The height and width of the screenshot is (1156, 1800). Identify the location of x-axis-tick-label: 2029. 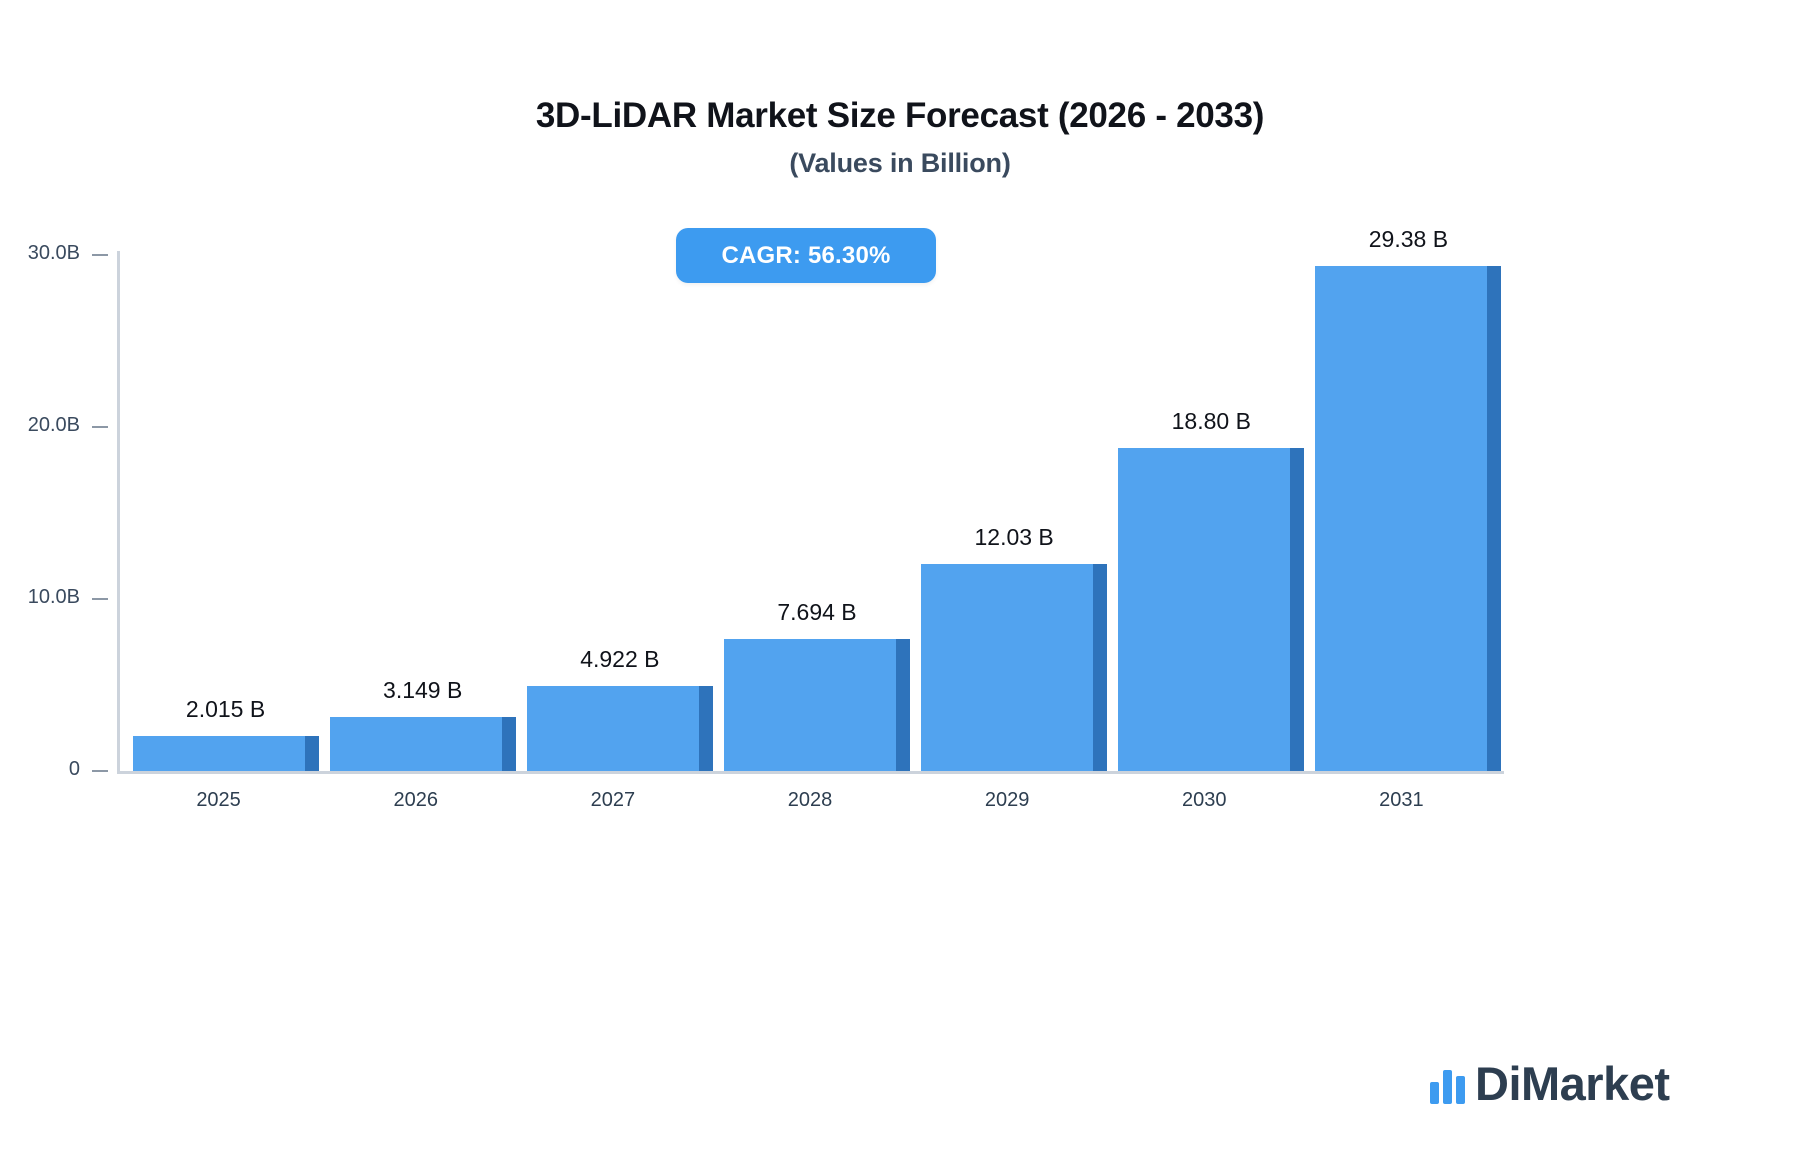
(1007, 800).